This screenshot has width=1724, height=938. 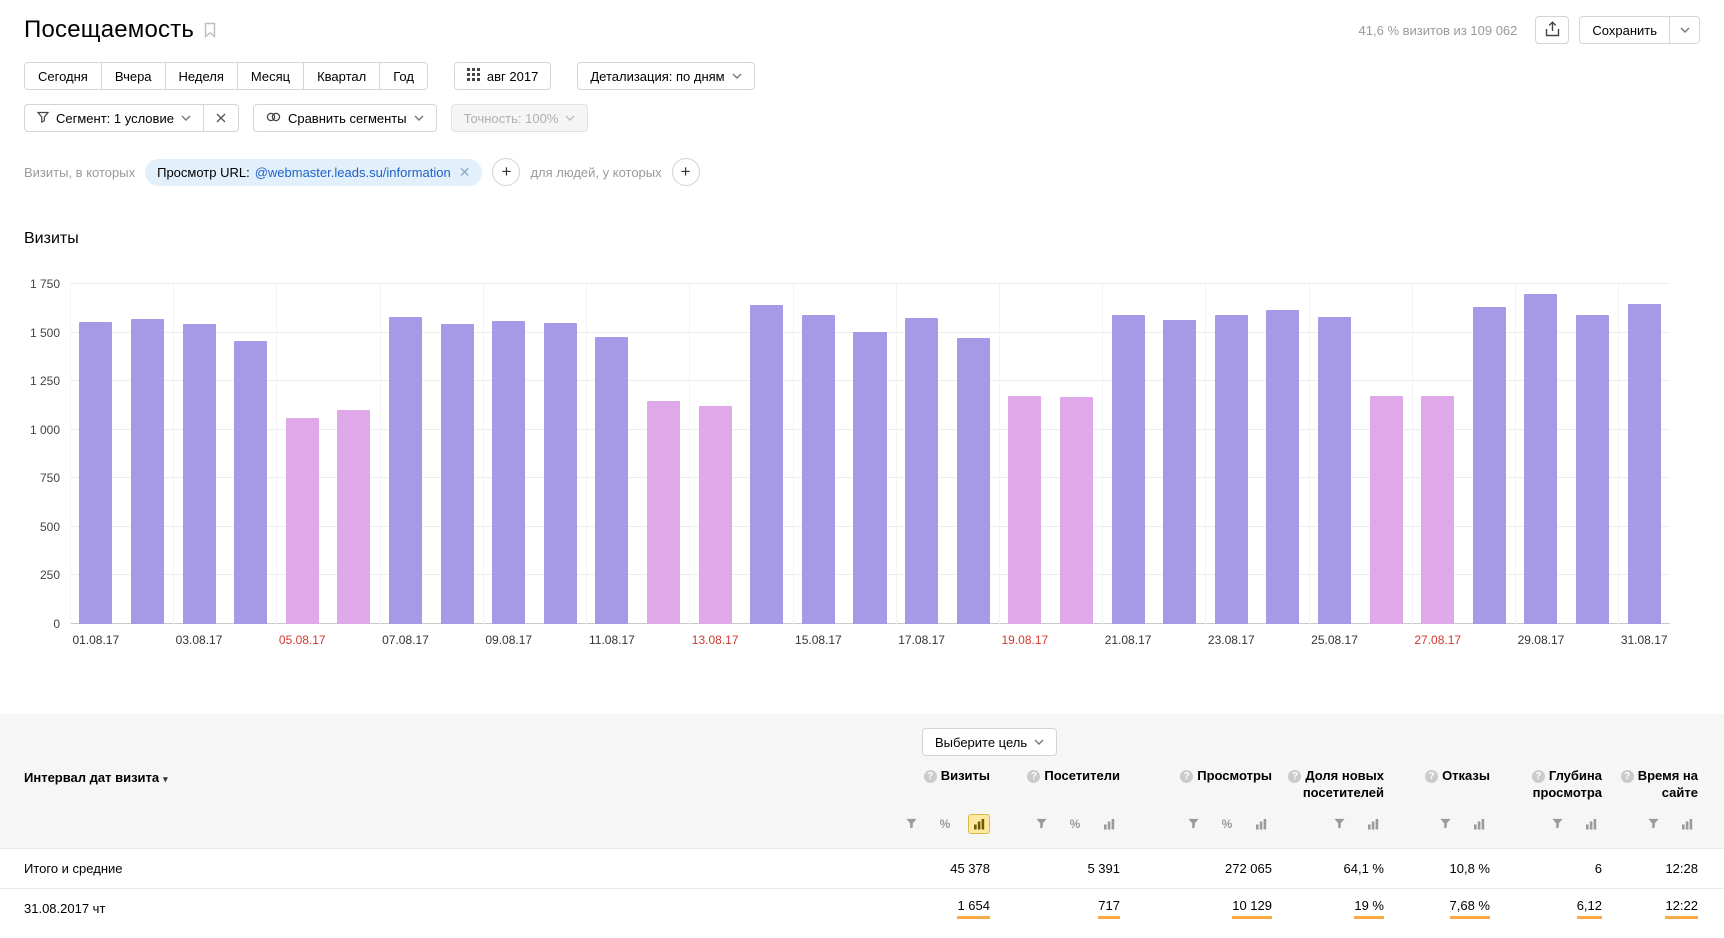 What do you see at coordinates (664, 512) in the screenshot?
I see `chart-bar-12.08.17` at bounding box center [664, 512].